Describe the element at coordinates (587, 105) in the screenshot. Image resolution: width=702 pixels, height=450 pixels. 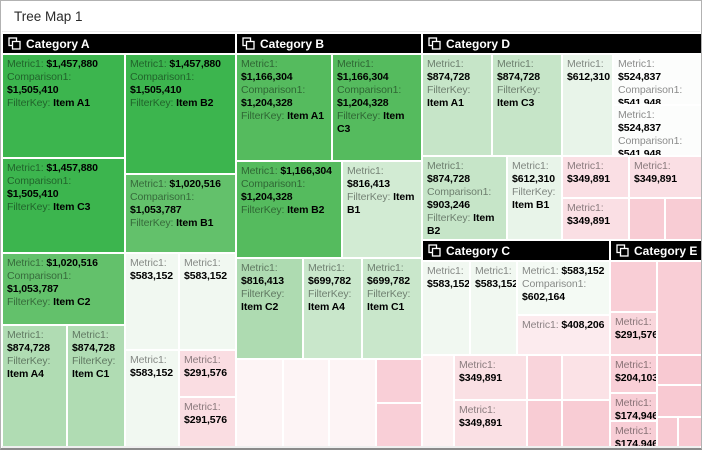
I see `treemap-cell: Metric1: $612,310` at that location.